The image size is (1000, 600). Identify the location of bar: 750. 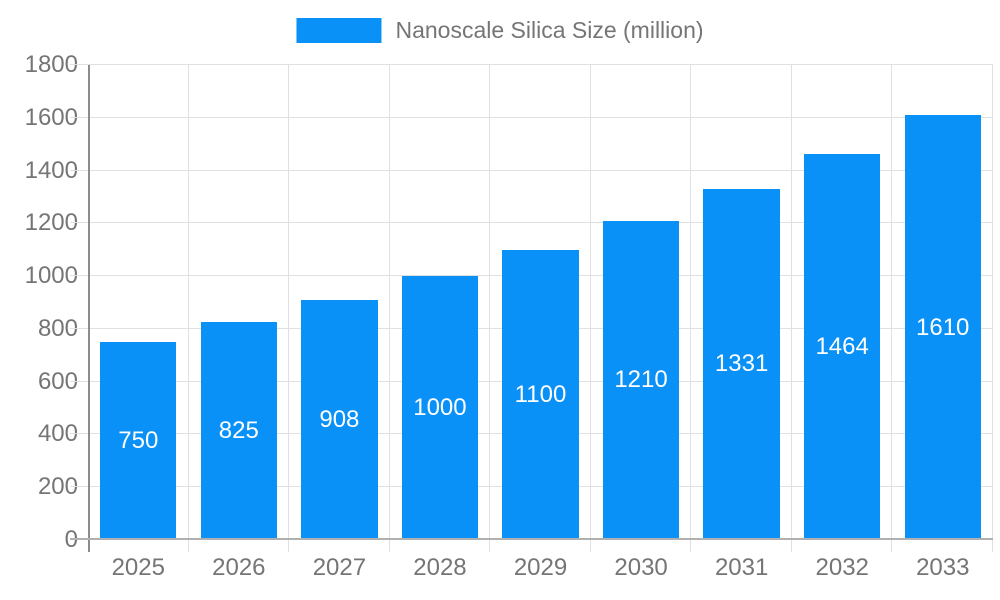
(138, 441).